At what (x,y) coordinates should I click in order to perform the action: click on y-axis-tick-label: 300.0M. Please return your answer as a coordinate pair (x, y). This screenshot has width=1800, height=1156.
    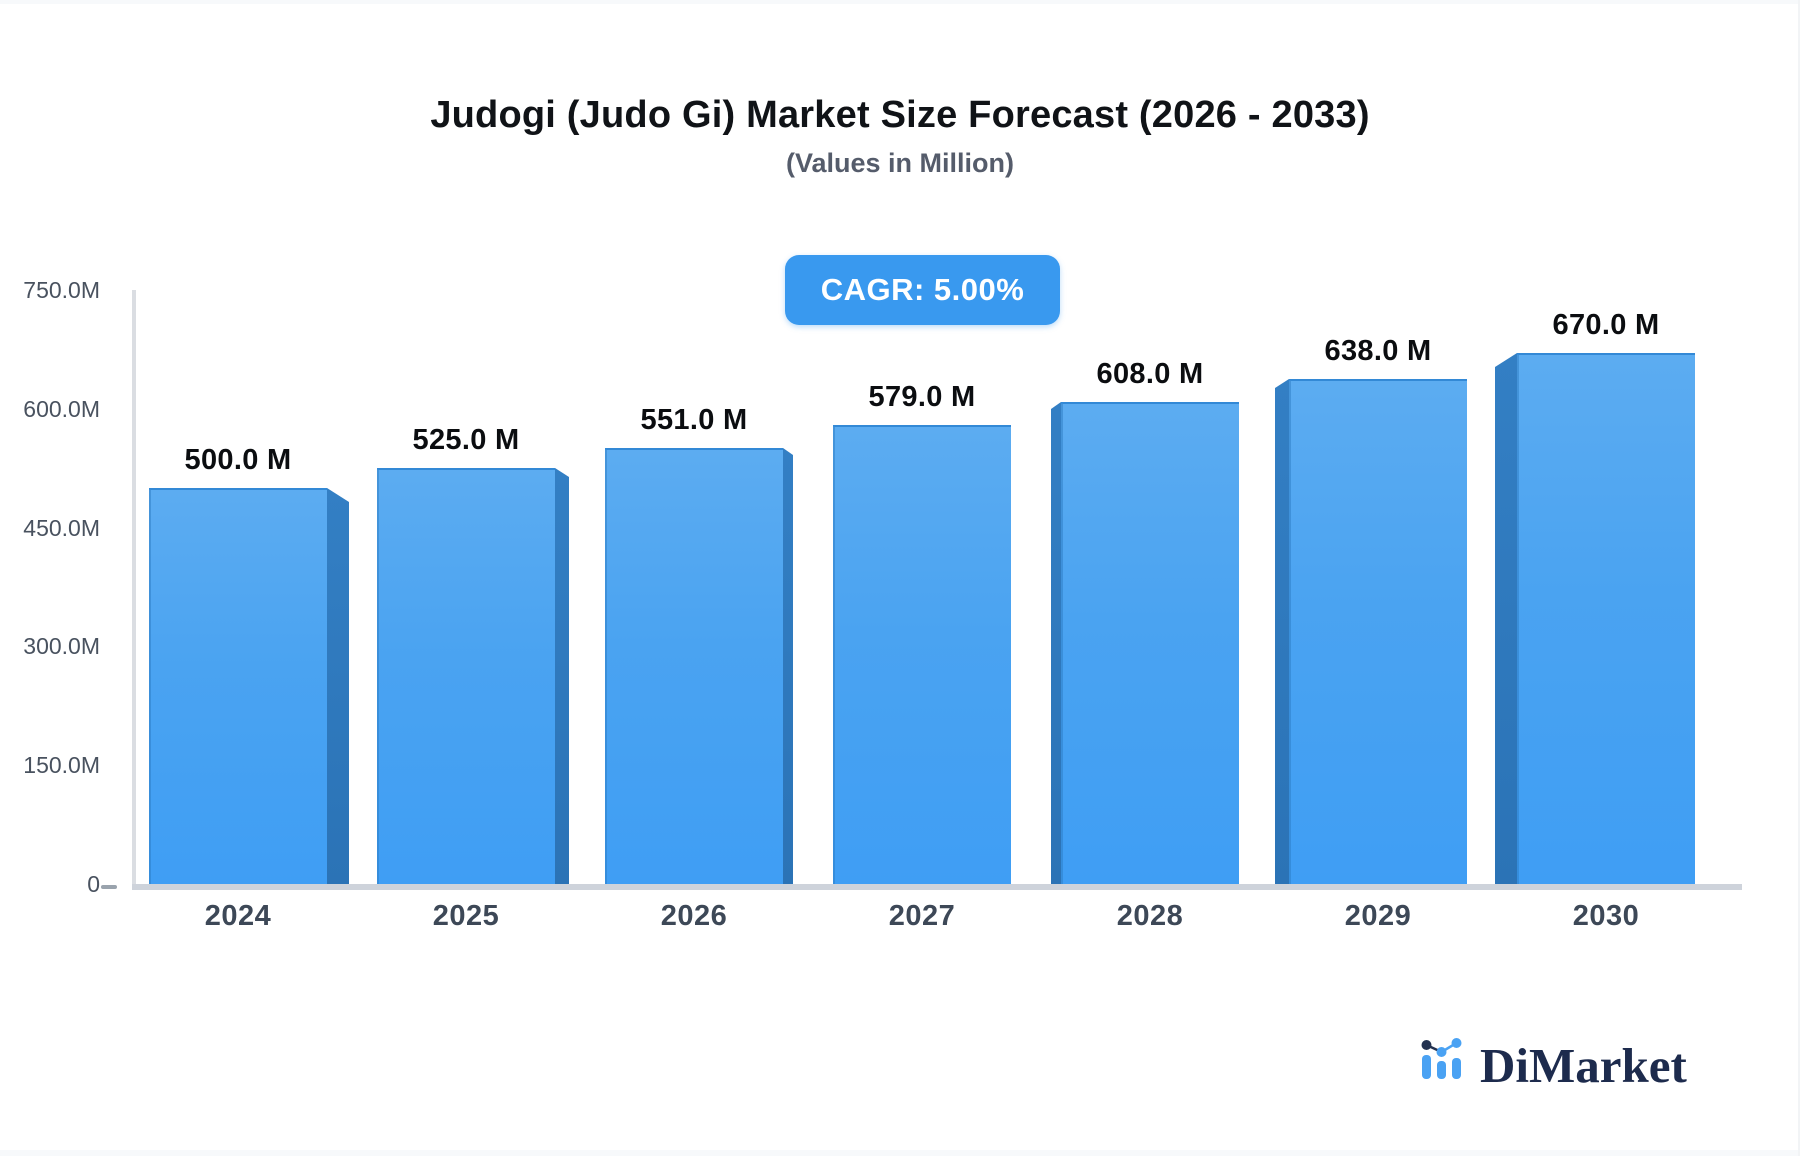
    Looking at the image, I should click on (61, 646).